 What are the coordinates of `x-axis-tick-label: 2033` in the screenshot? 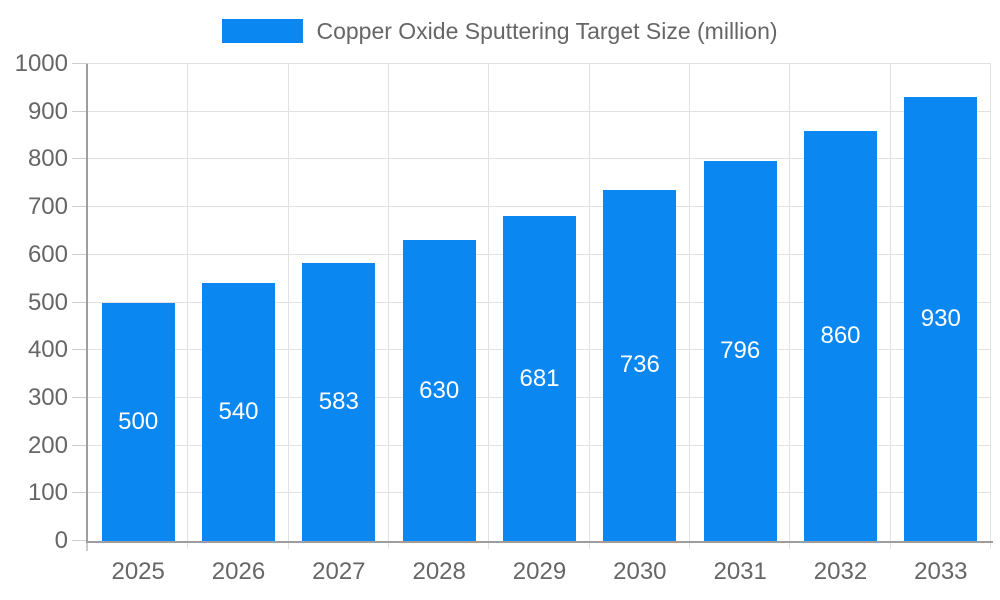 It's located at (941, 571).